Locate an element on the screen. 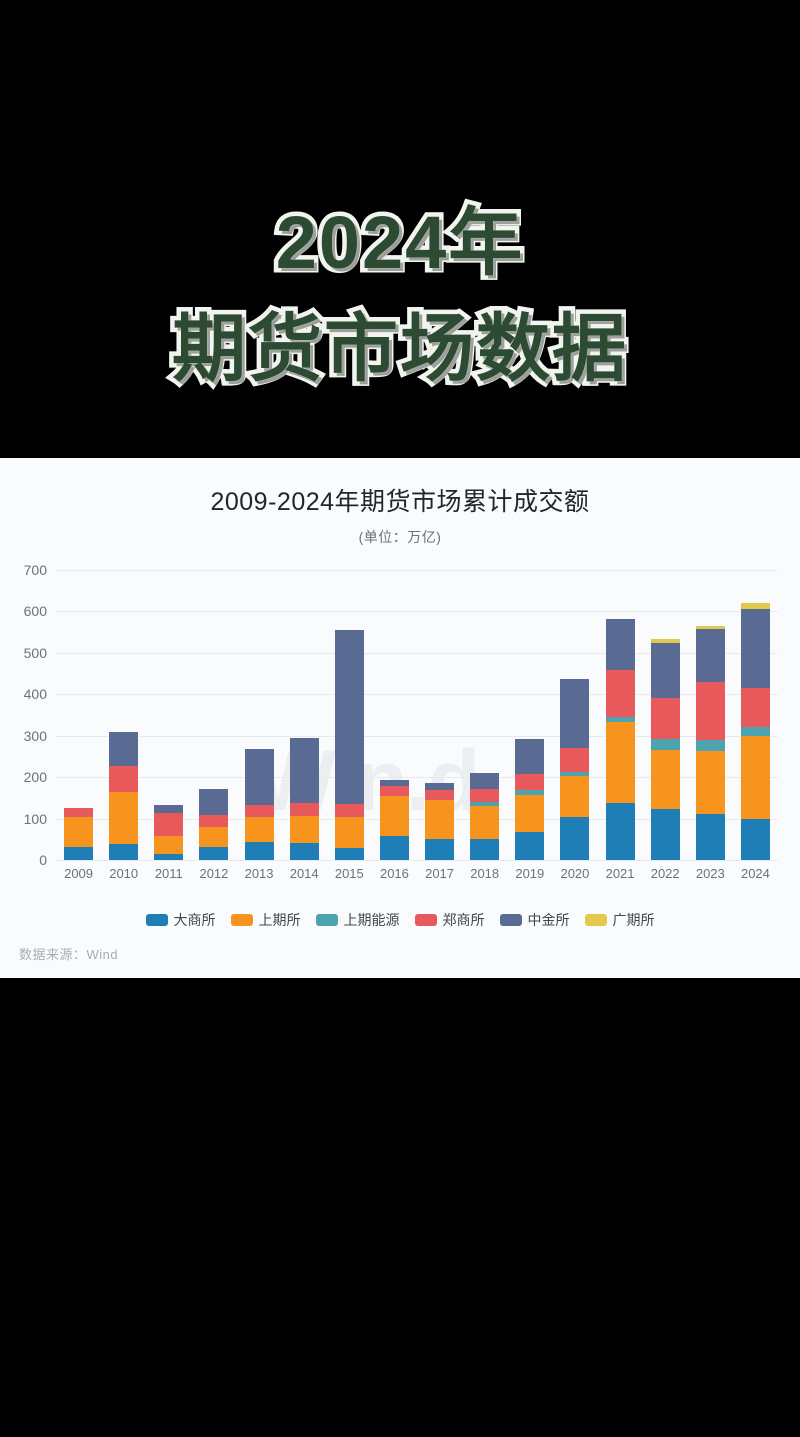 The image size is (800, 1437). legend-item-2: 上期能源 is located at coordinates (357, 920).